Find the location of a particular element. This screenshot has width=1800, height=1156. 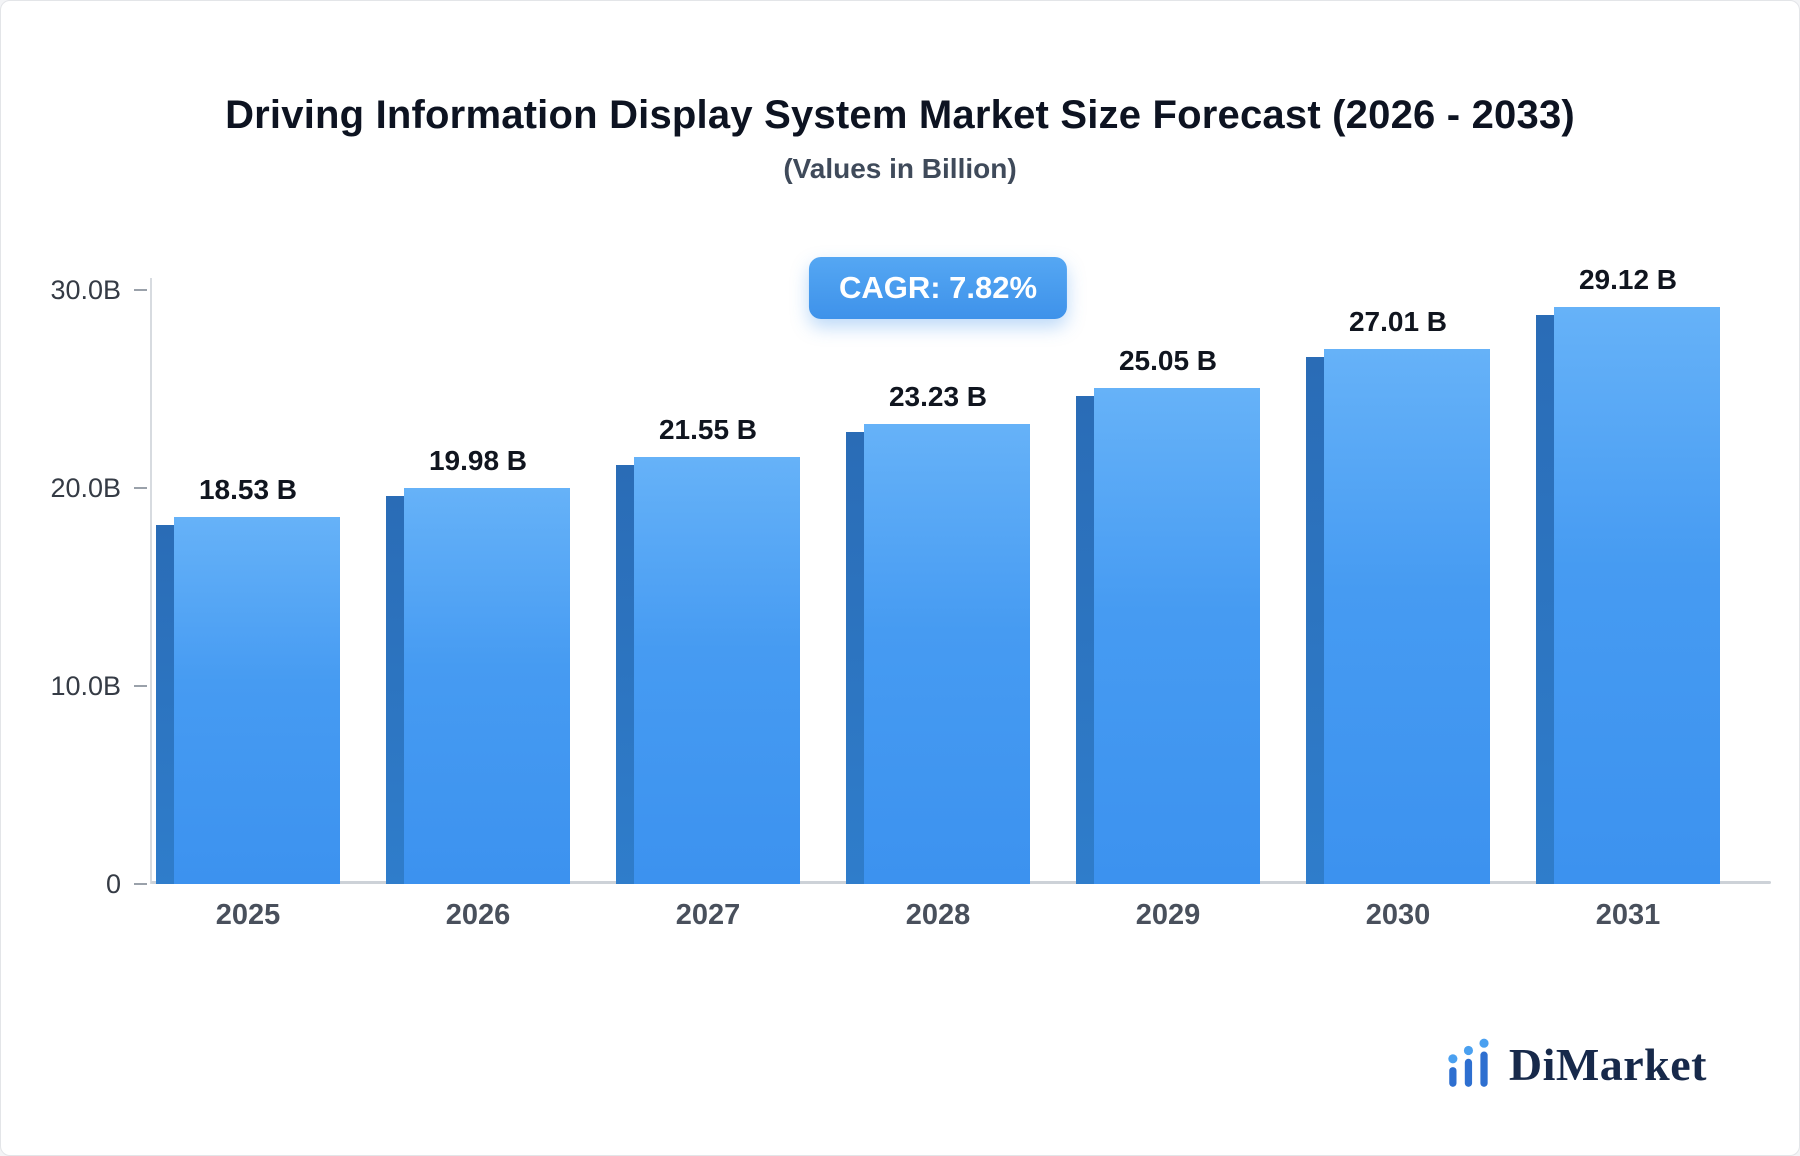

x-axis-label: 2030 is located at coordinates (1398, 915).